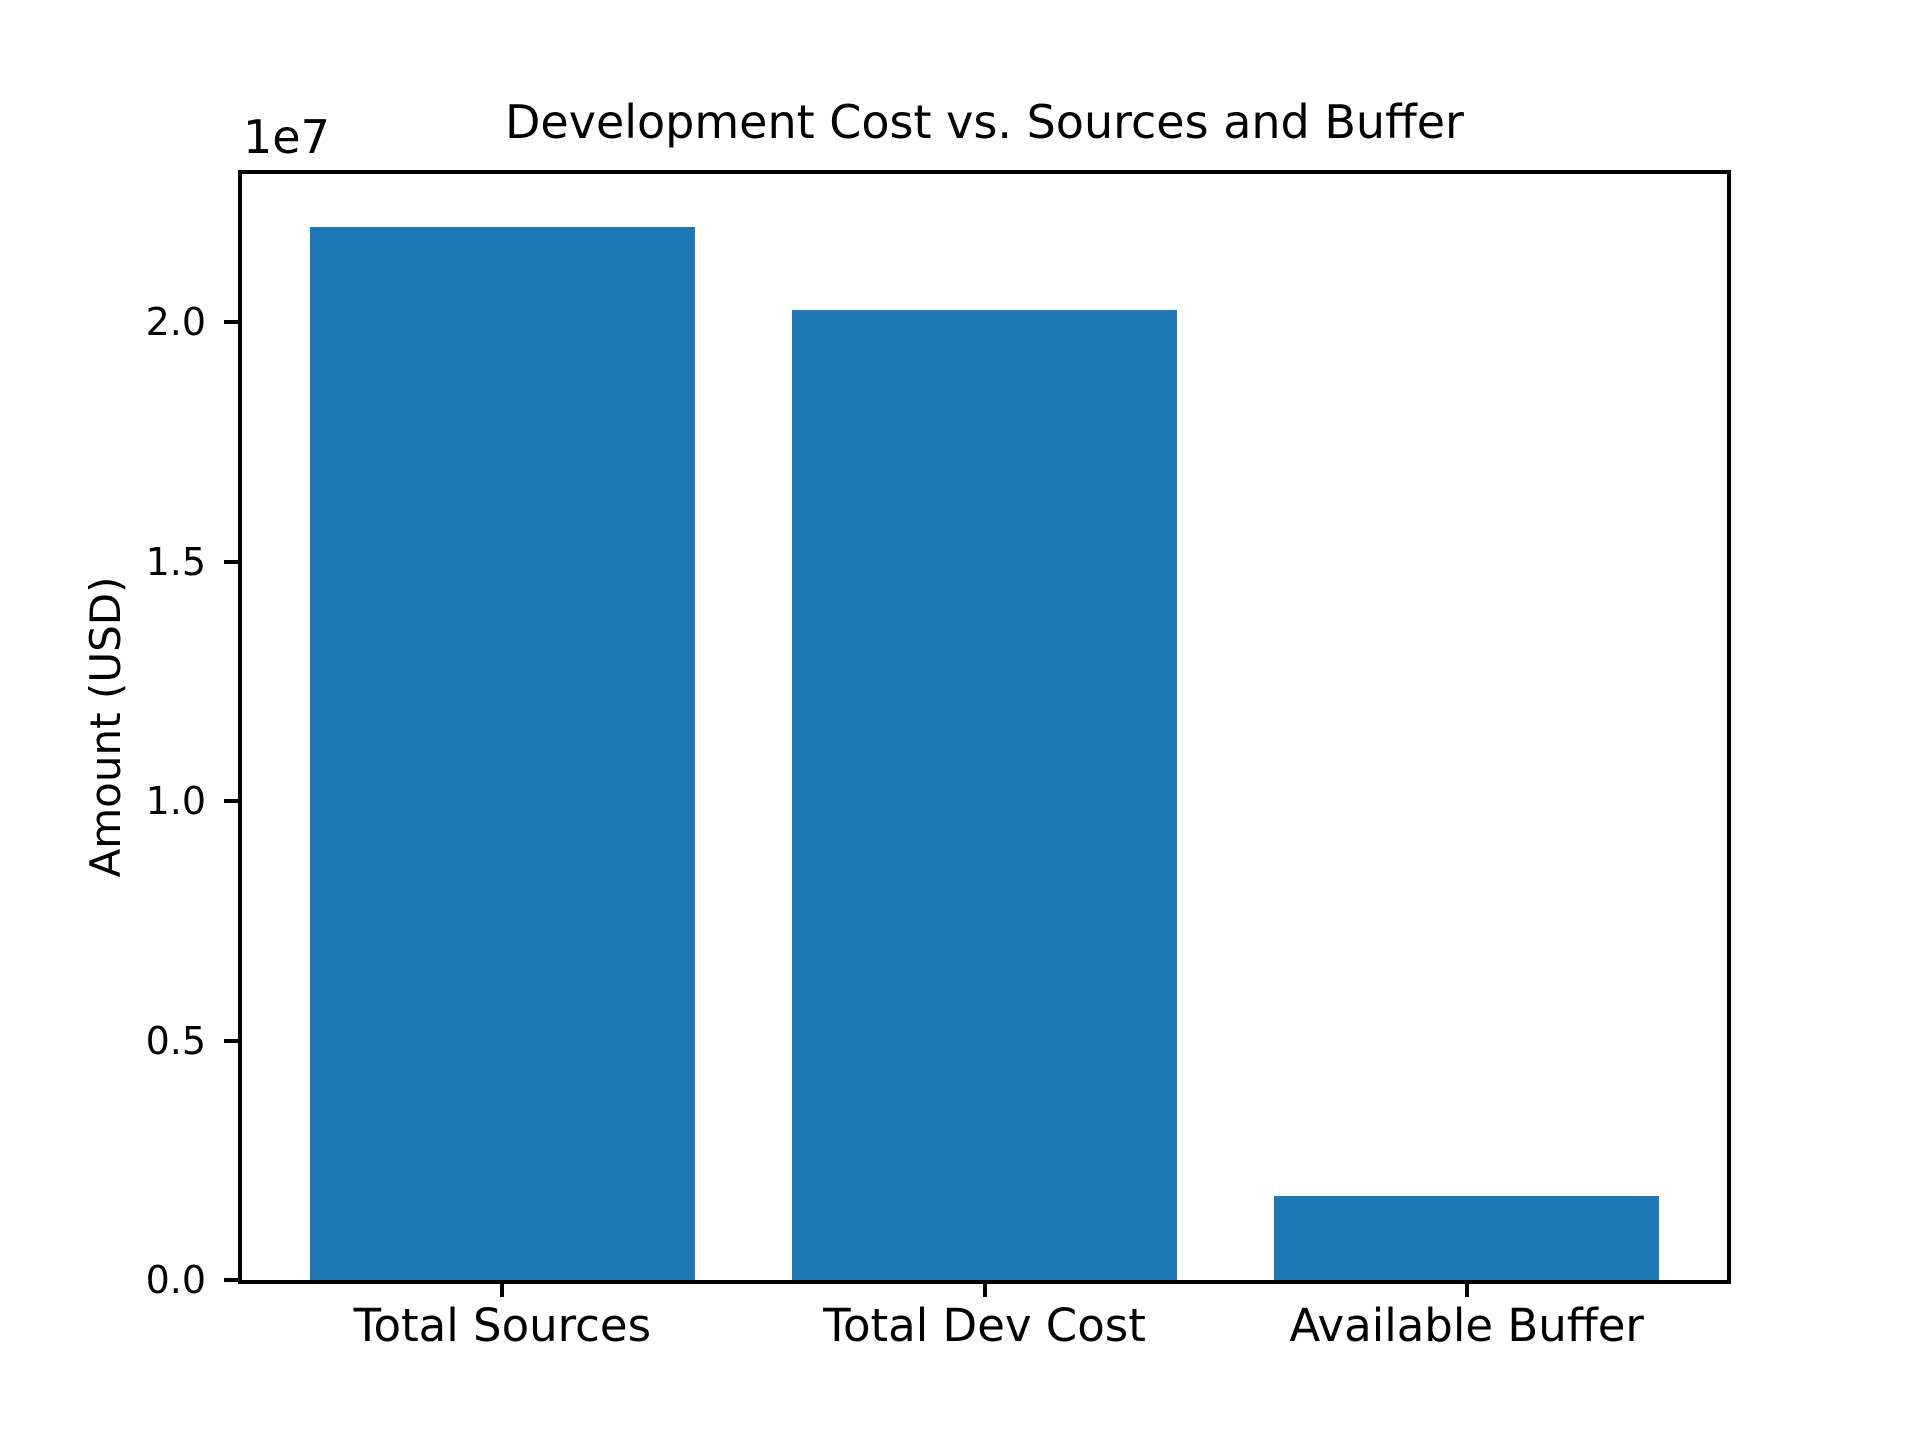  What do you see at coordinates (502, 1325) in the screenshot?
I see `x-tick-label: Total Sources` at bounding box center [502, 1325].